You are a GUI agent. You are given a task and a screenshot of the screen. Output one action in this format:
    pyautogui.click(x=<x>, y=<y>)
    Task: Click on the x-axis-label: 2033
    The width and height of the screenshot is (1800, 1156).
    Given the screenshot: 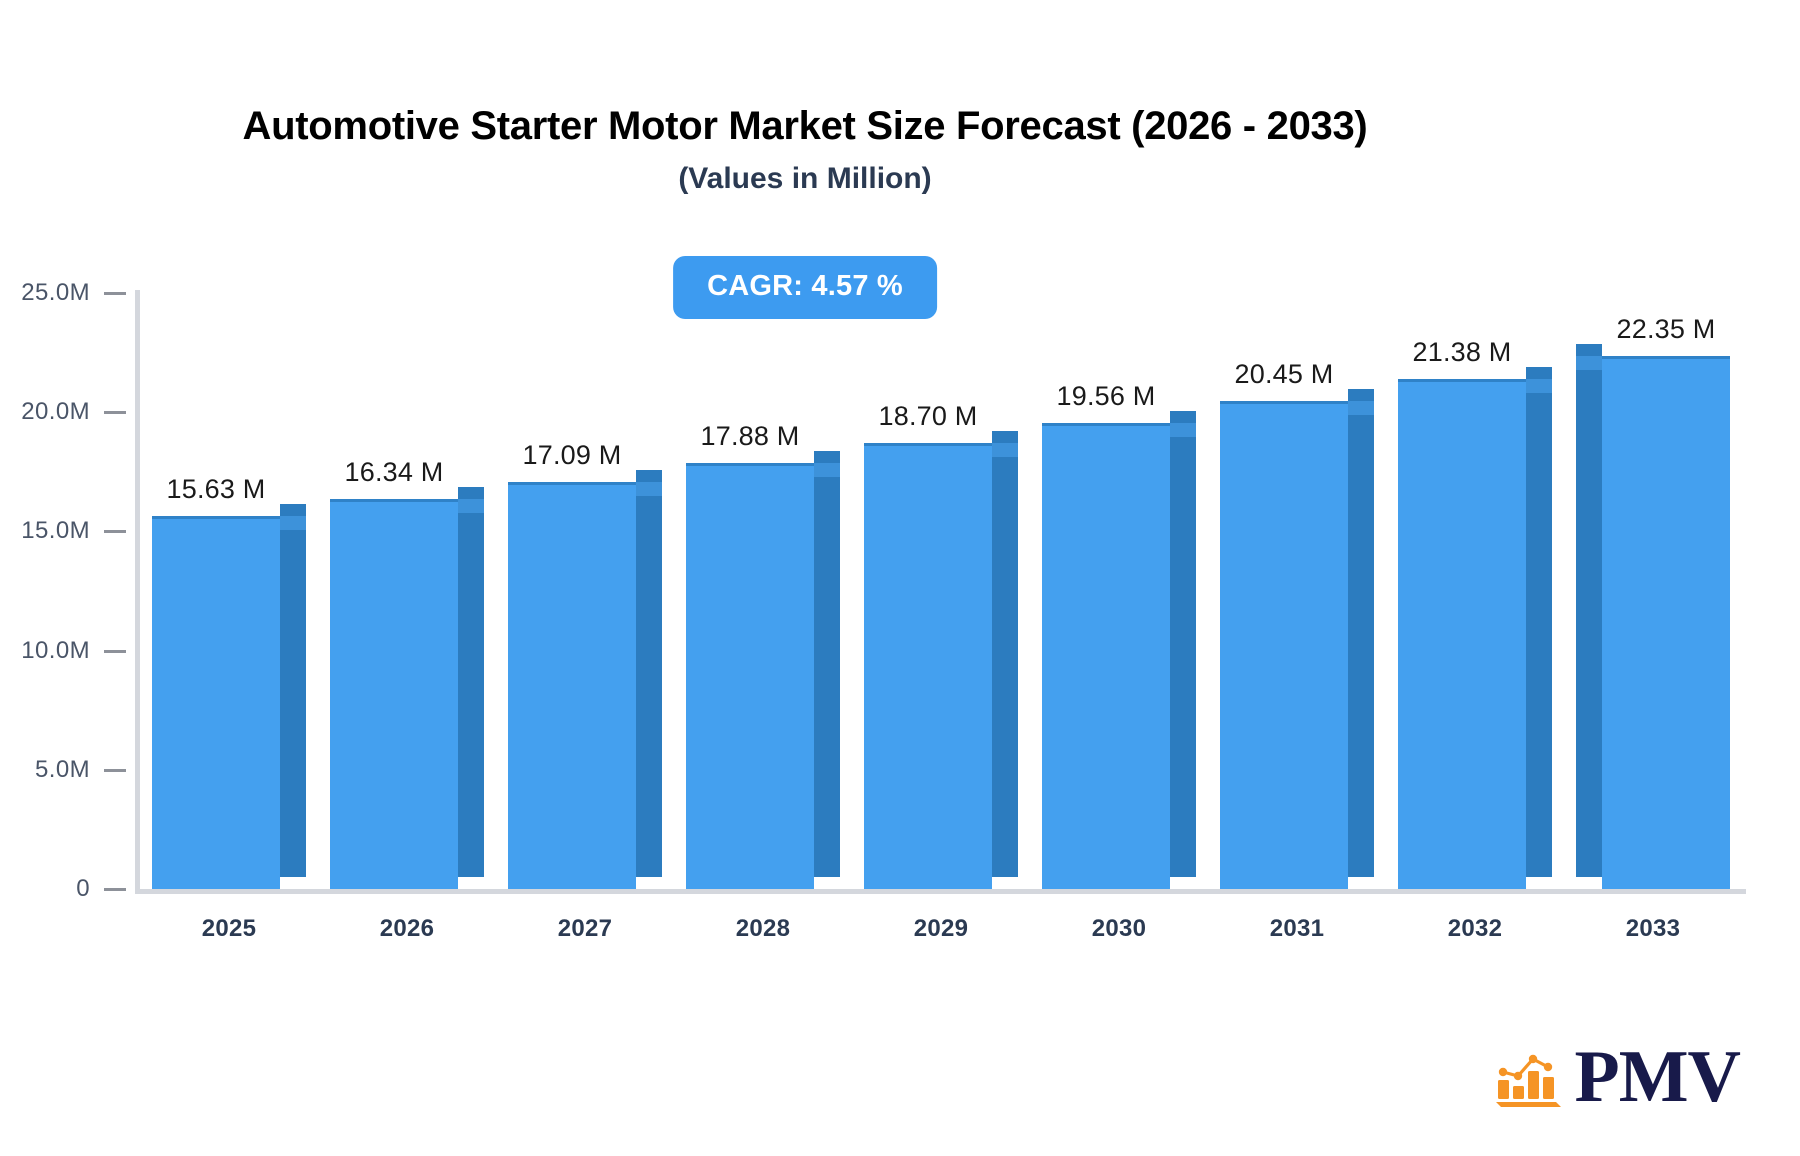 What is the action you would take?
    pyautogui.click(x=1653, y=928)
    